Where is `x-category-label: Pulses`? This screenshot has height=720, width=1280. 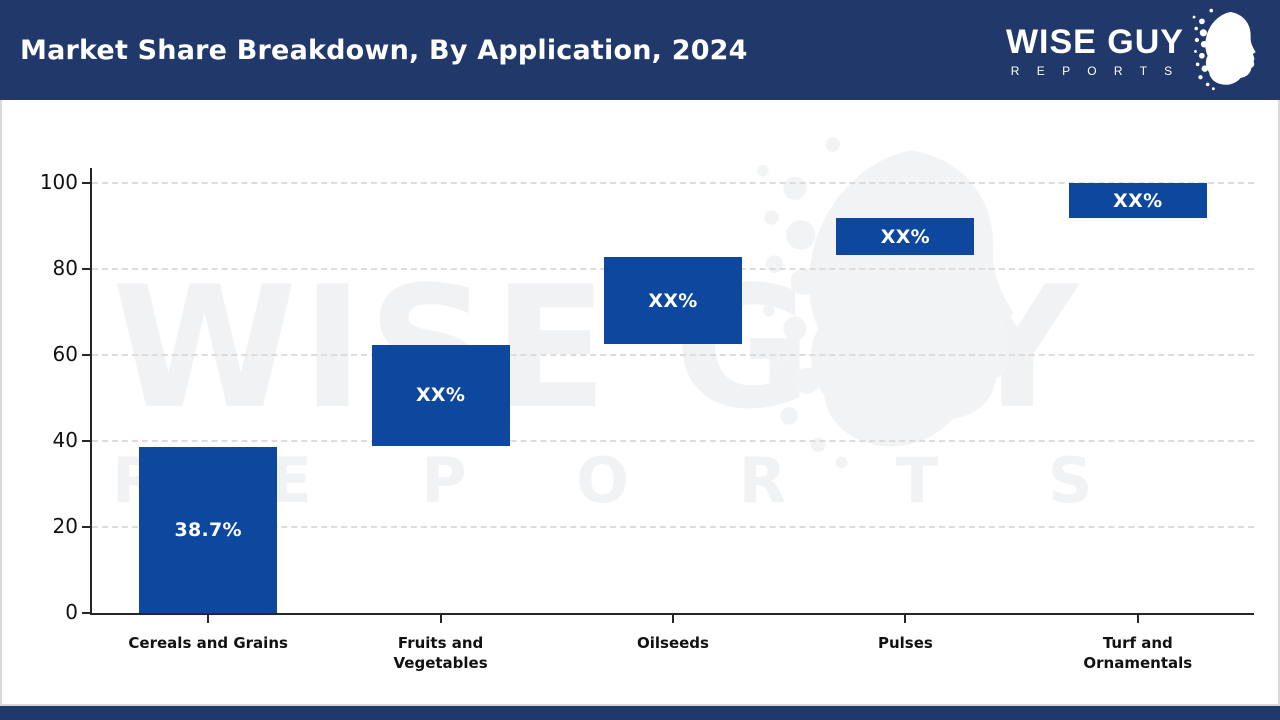
x-category-label: Pulses is located at coordinates (905, 643).